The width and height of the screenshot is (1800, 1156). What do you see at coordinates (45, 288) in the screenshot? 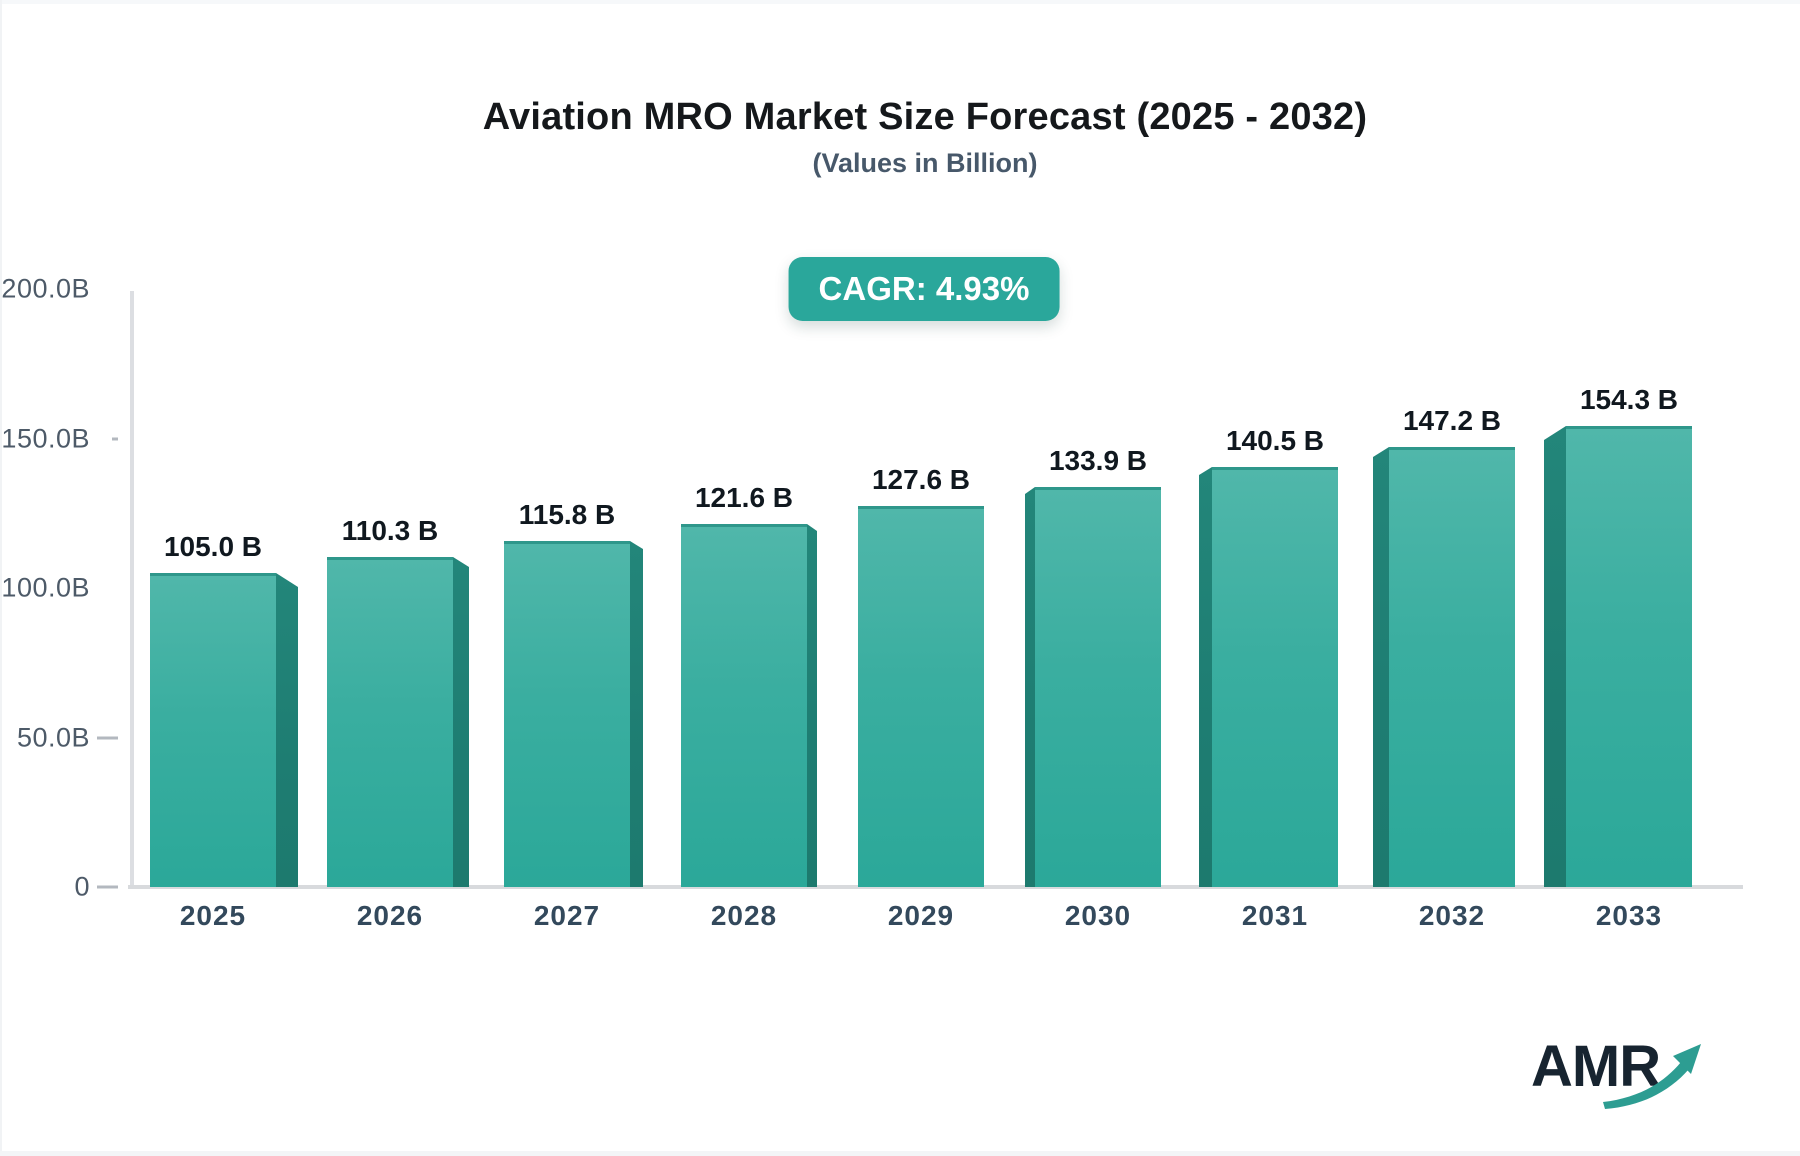
I see `y-axis-label-200: 200.0B` at bounding box center [45, 288].